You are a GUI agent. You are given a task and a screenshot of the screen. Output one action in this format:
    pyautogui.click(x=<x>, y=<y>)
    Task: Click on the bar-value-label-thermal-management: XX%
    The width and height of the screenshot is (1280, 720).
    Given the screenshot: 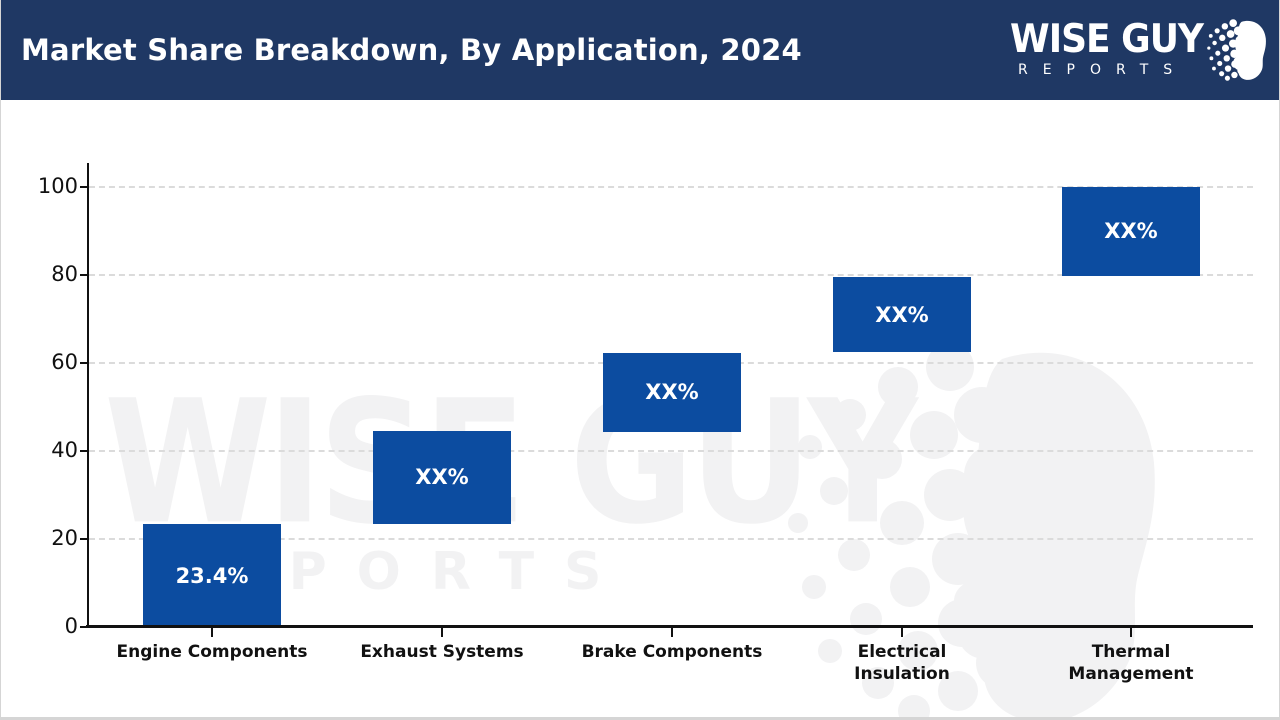 What is the action you would take?
    pyautogui.click(x=1131, y=231)
    